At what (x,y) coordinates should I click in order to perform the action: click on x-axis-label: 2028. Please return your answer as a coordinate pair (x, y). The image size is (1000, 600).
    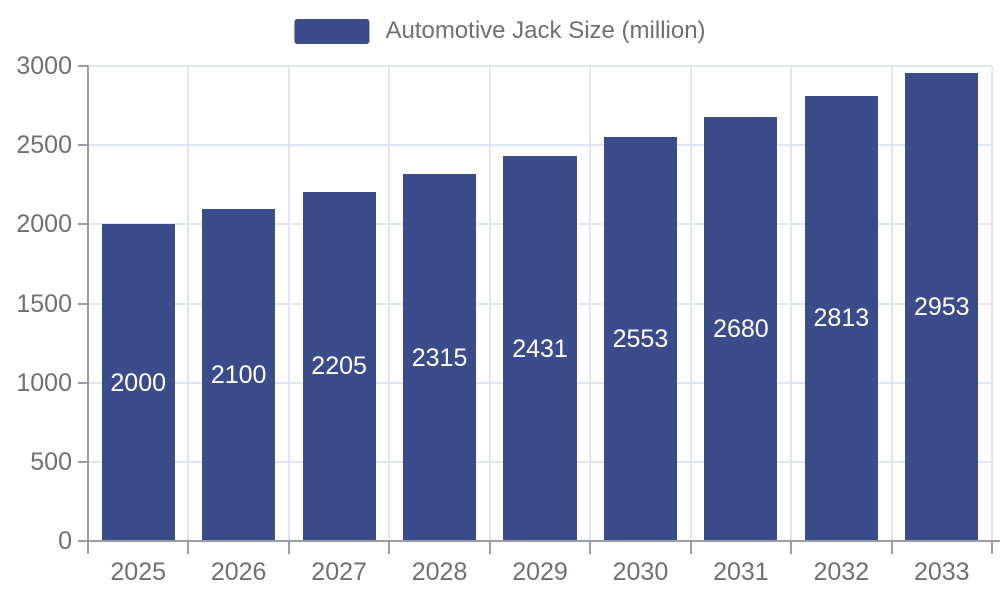
    Looking at the image, I should click on (439, 572).